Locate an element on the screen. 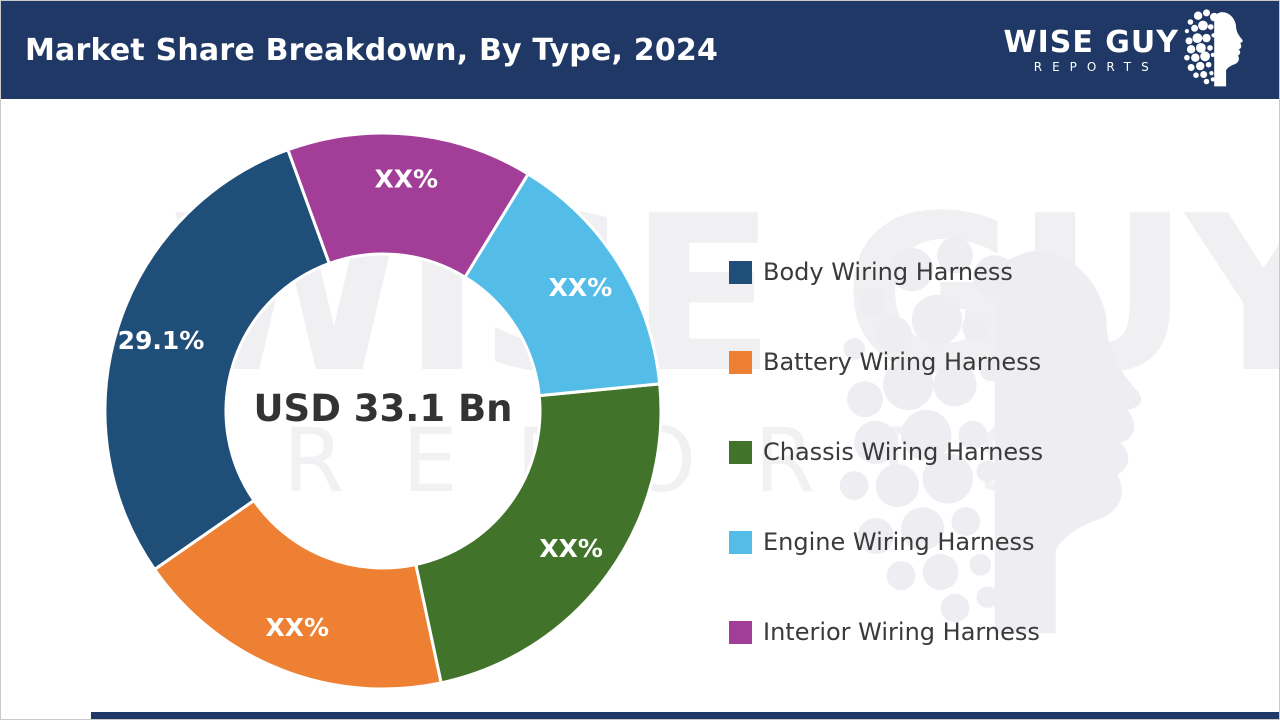  logo: WISE GUY REPORTS is located at coordinates (1128, 50).